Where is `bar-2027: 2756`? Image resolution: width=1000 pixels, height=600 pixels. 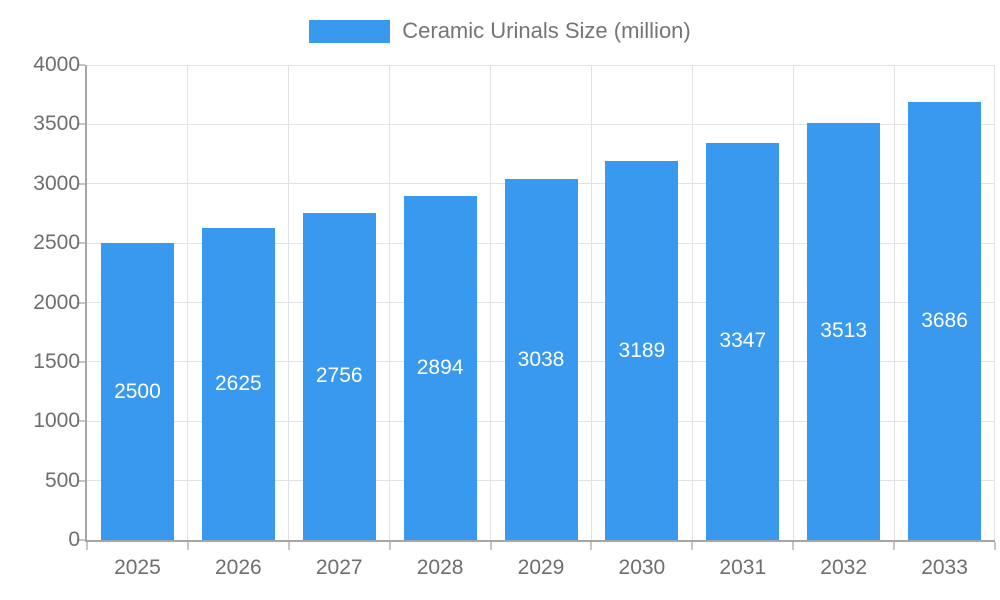 bar-2027: 2756 is located at coordinates (339, 376).